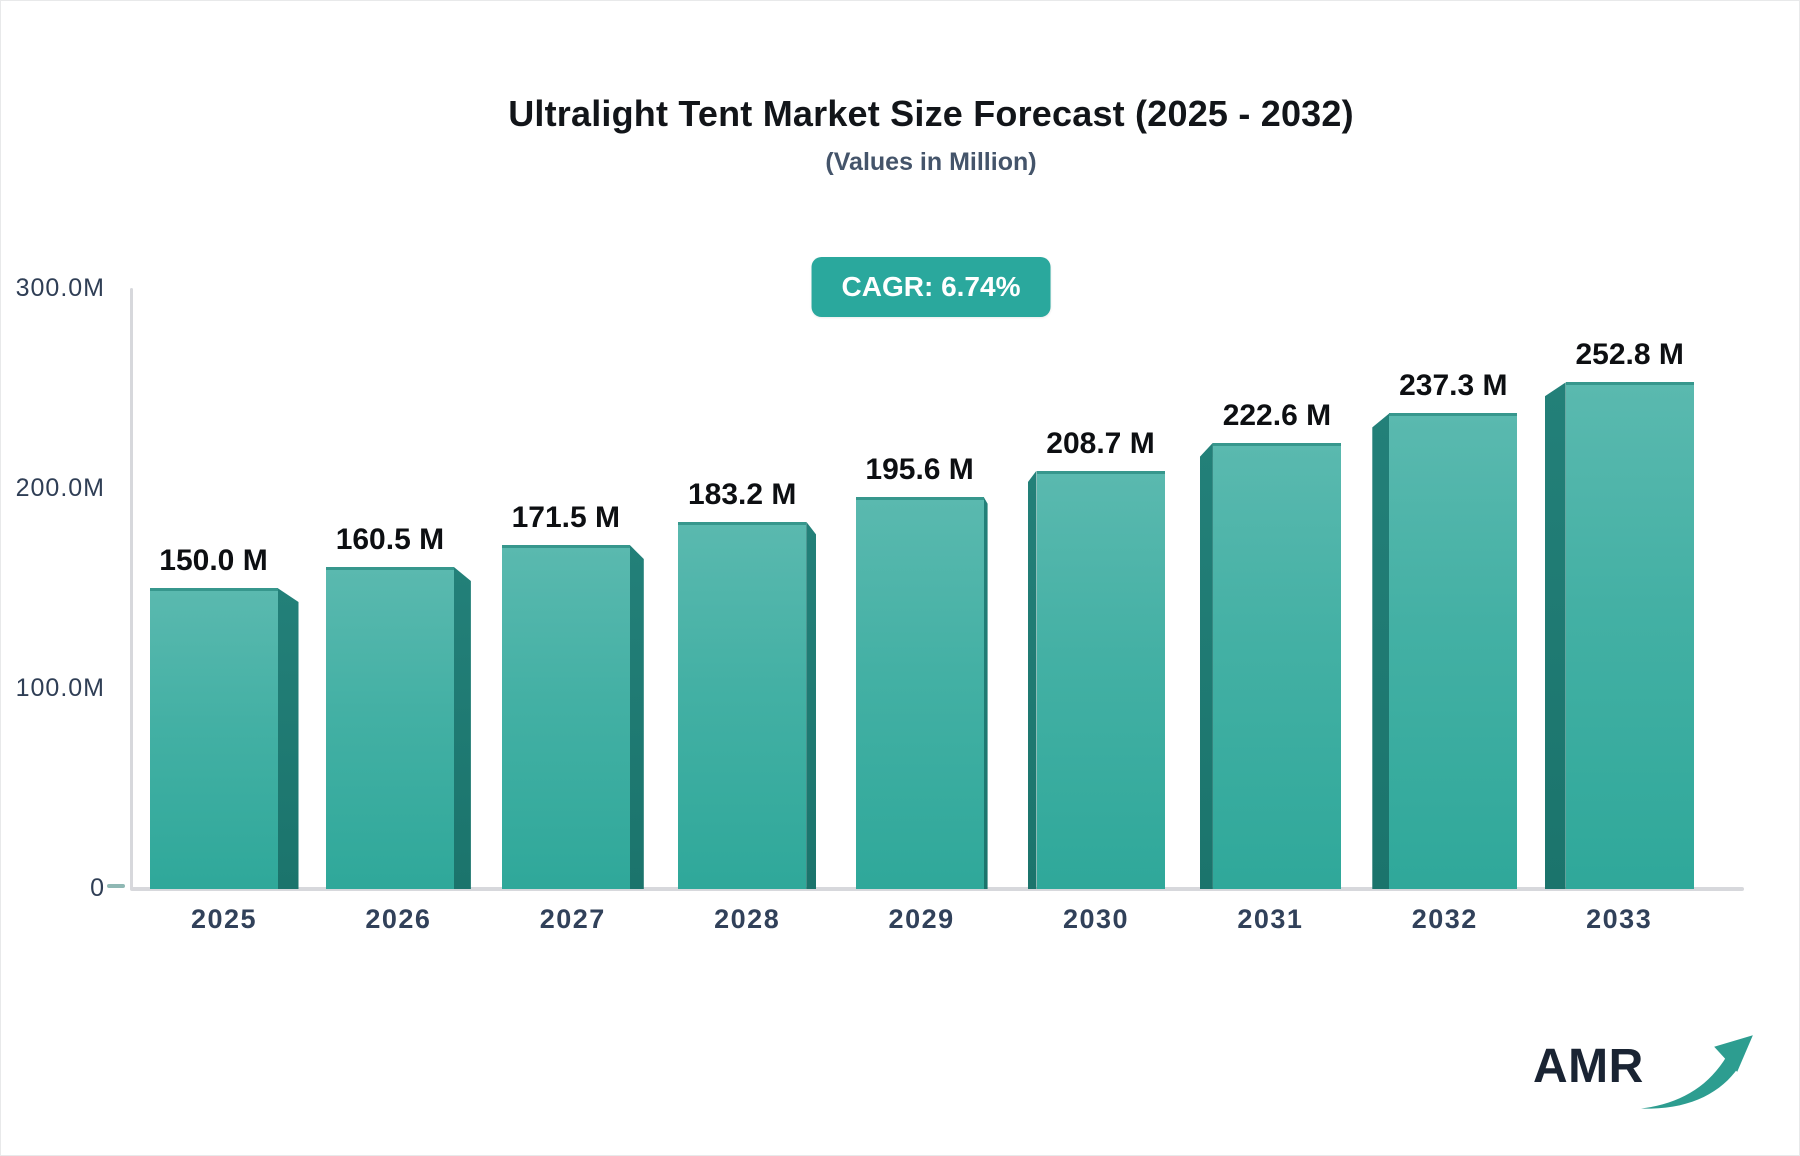 The height and width of the screenshot is (1156, 1800). What do you see at coordinates (60, 688) in the screenshot?
I see `y-axis-tick-label: 100.0M` at bounding box center [60, 688].